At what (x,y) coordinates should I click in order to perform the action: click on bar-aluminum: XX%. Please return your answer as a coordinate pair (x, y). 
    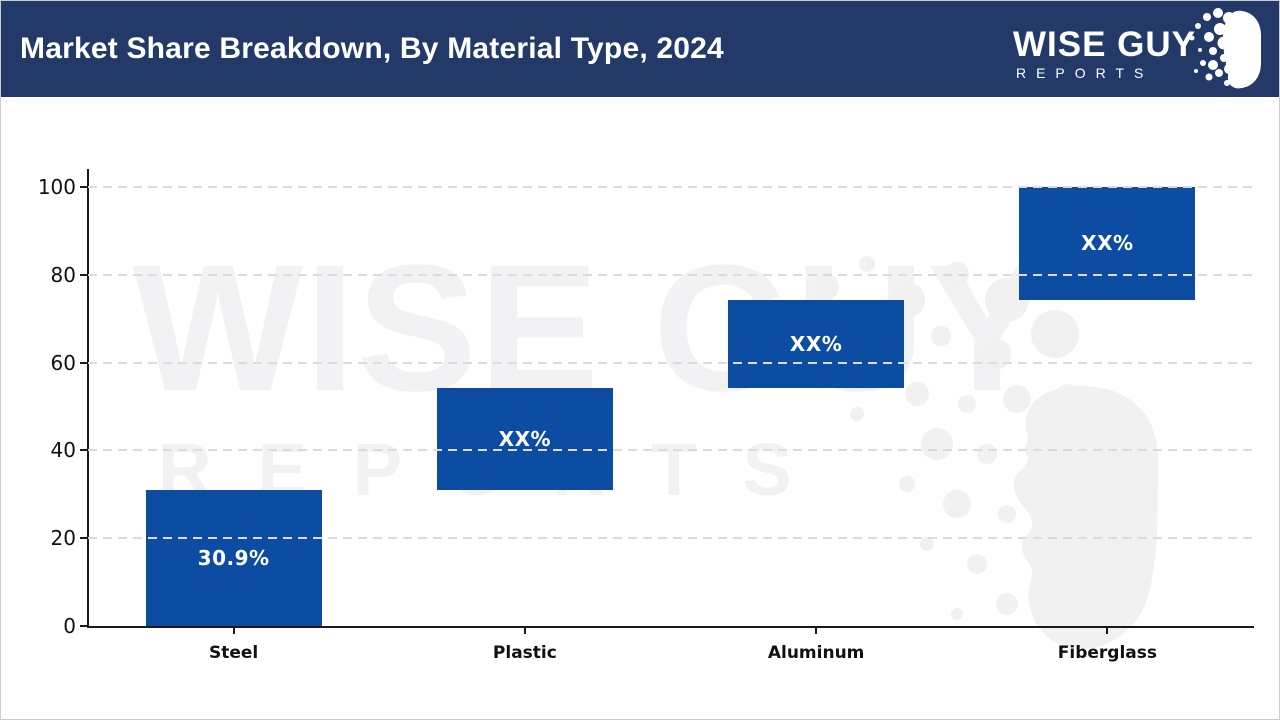
    Looking at the image, I should click on (816, 344).